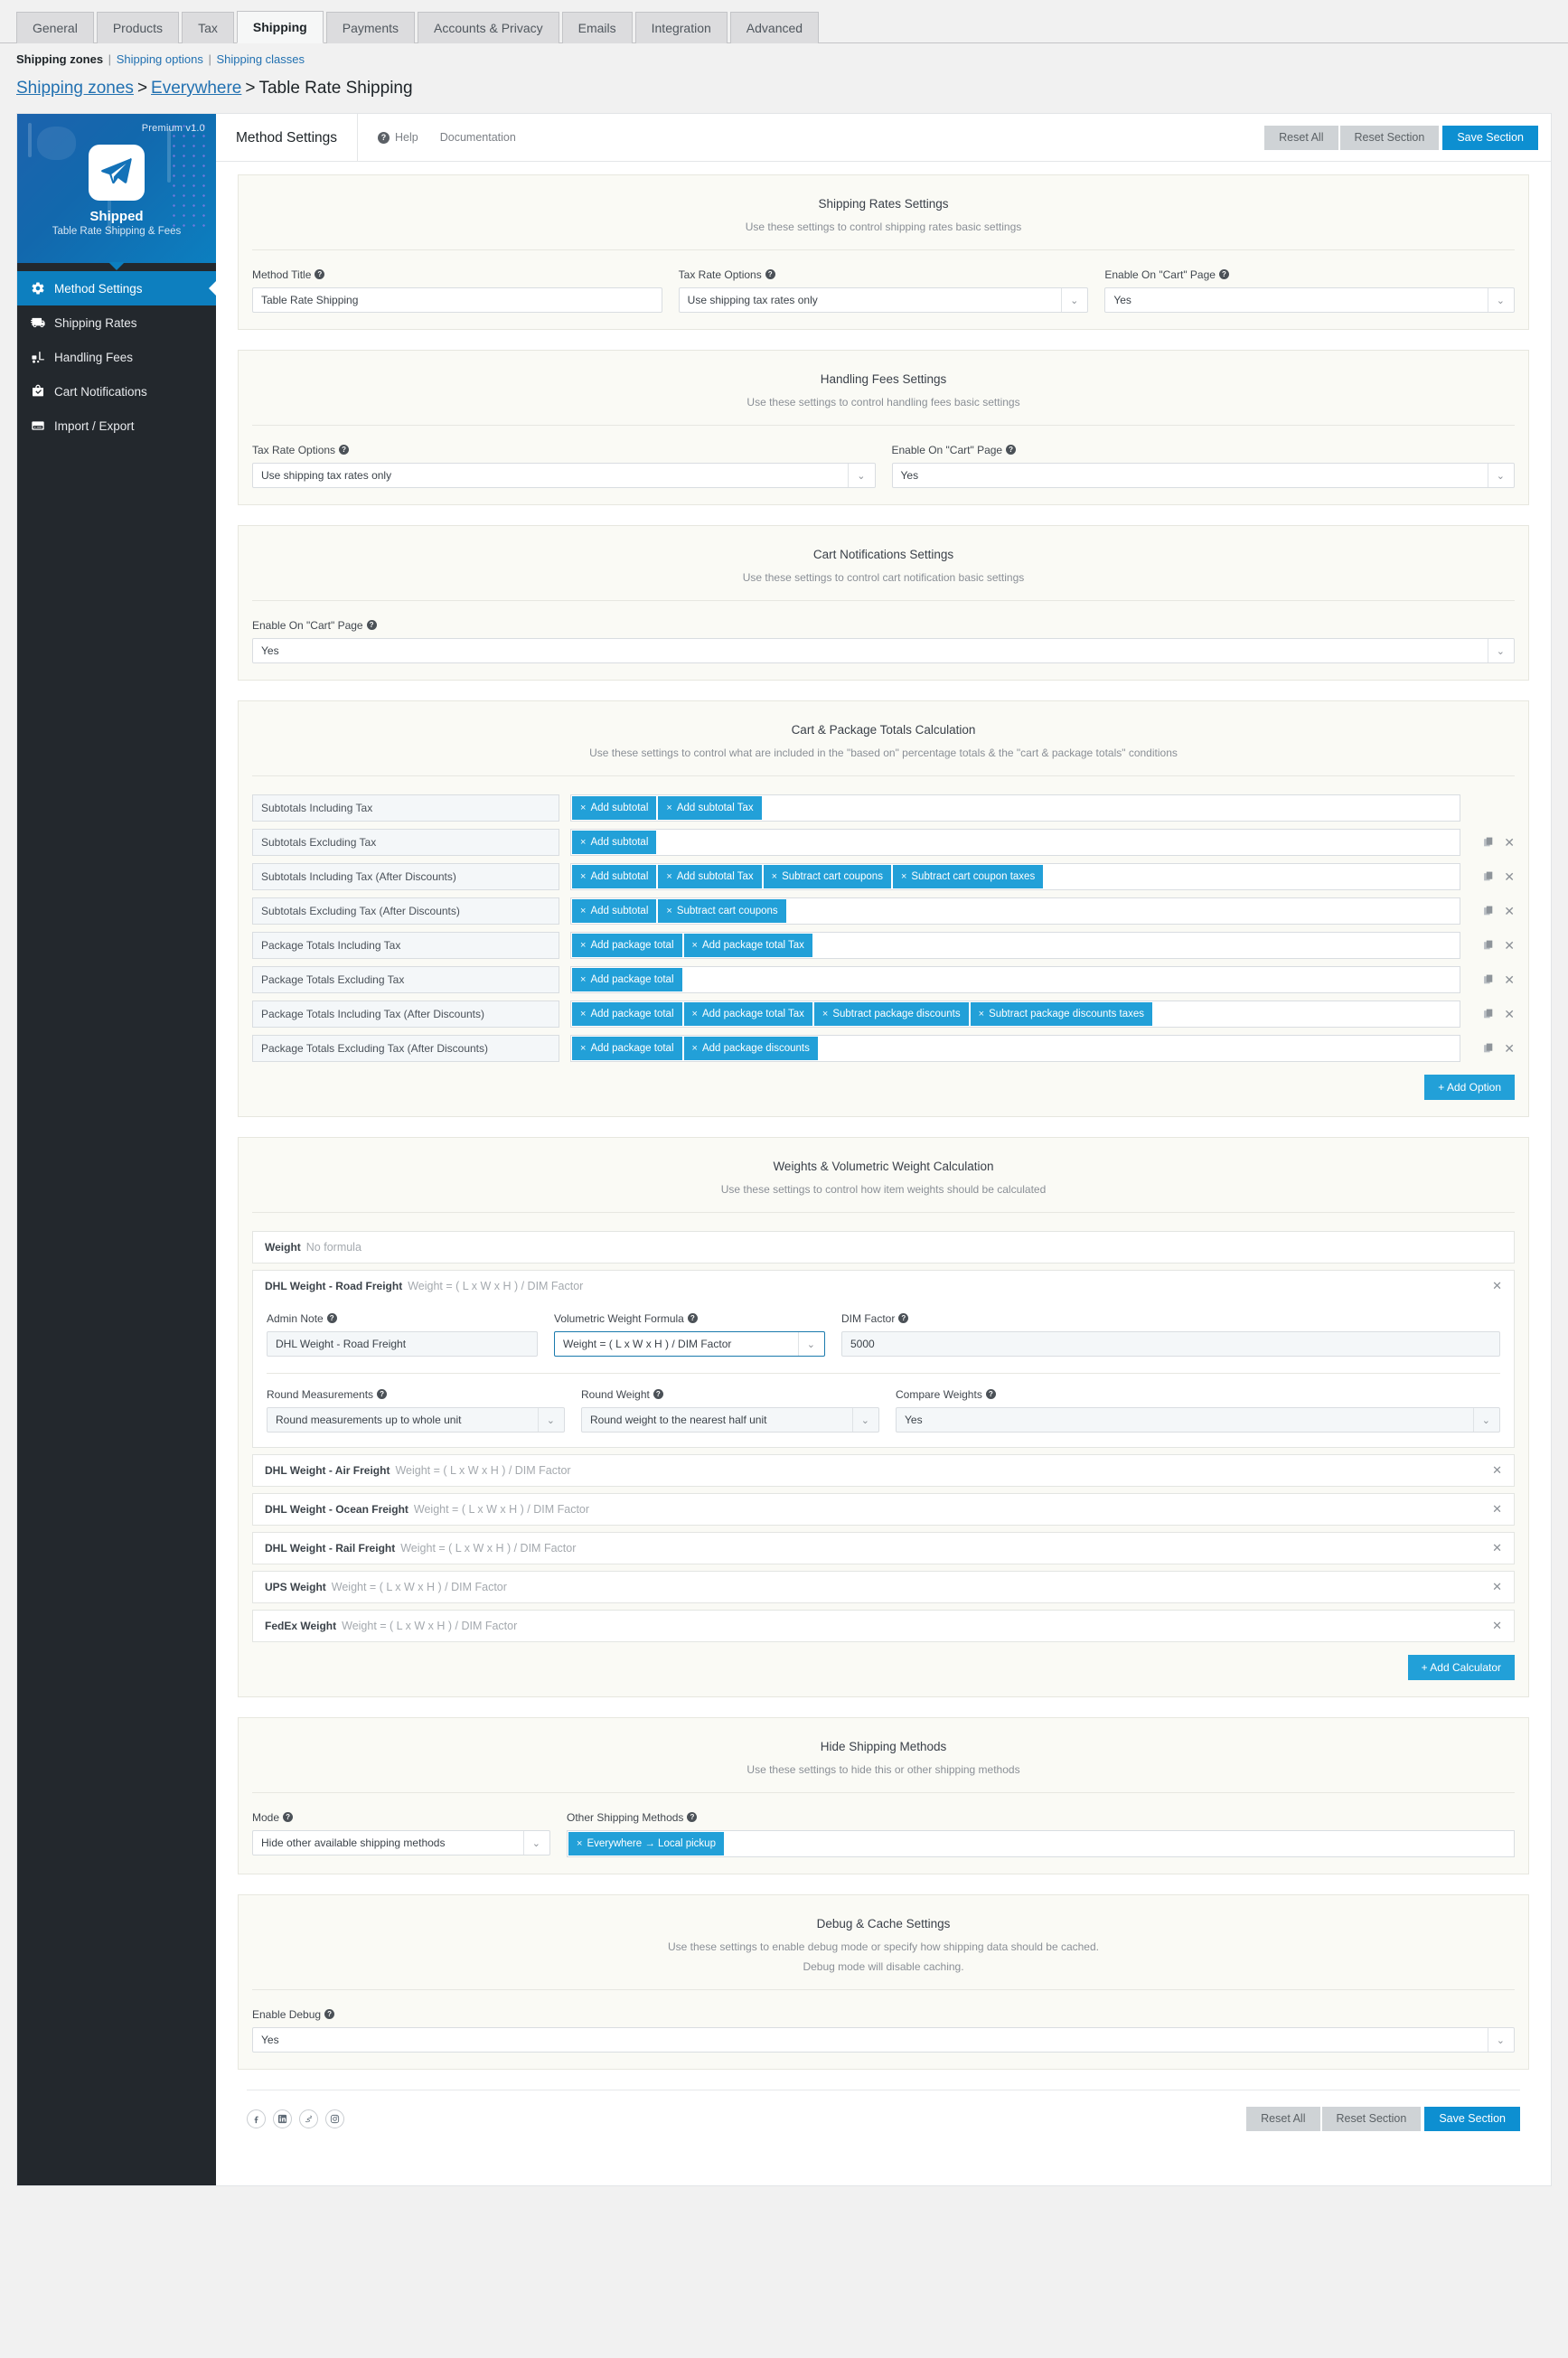 The width and height of the screenshot is (1568, 2358). I want to click on breadcrumb-everywhere: Everywhere, so click(196, 88).